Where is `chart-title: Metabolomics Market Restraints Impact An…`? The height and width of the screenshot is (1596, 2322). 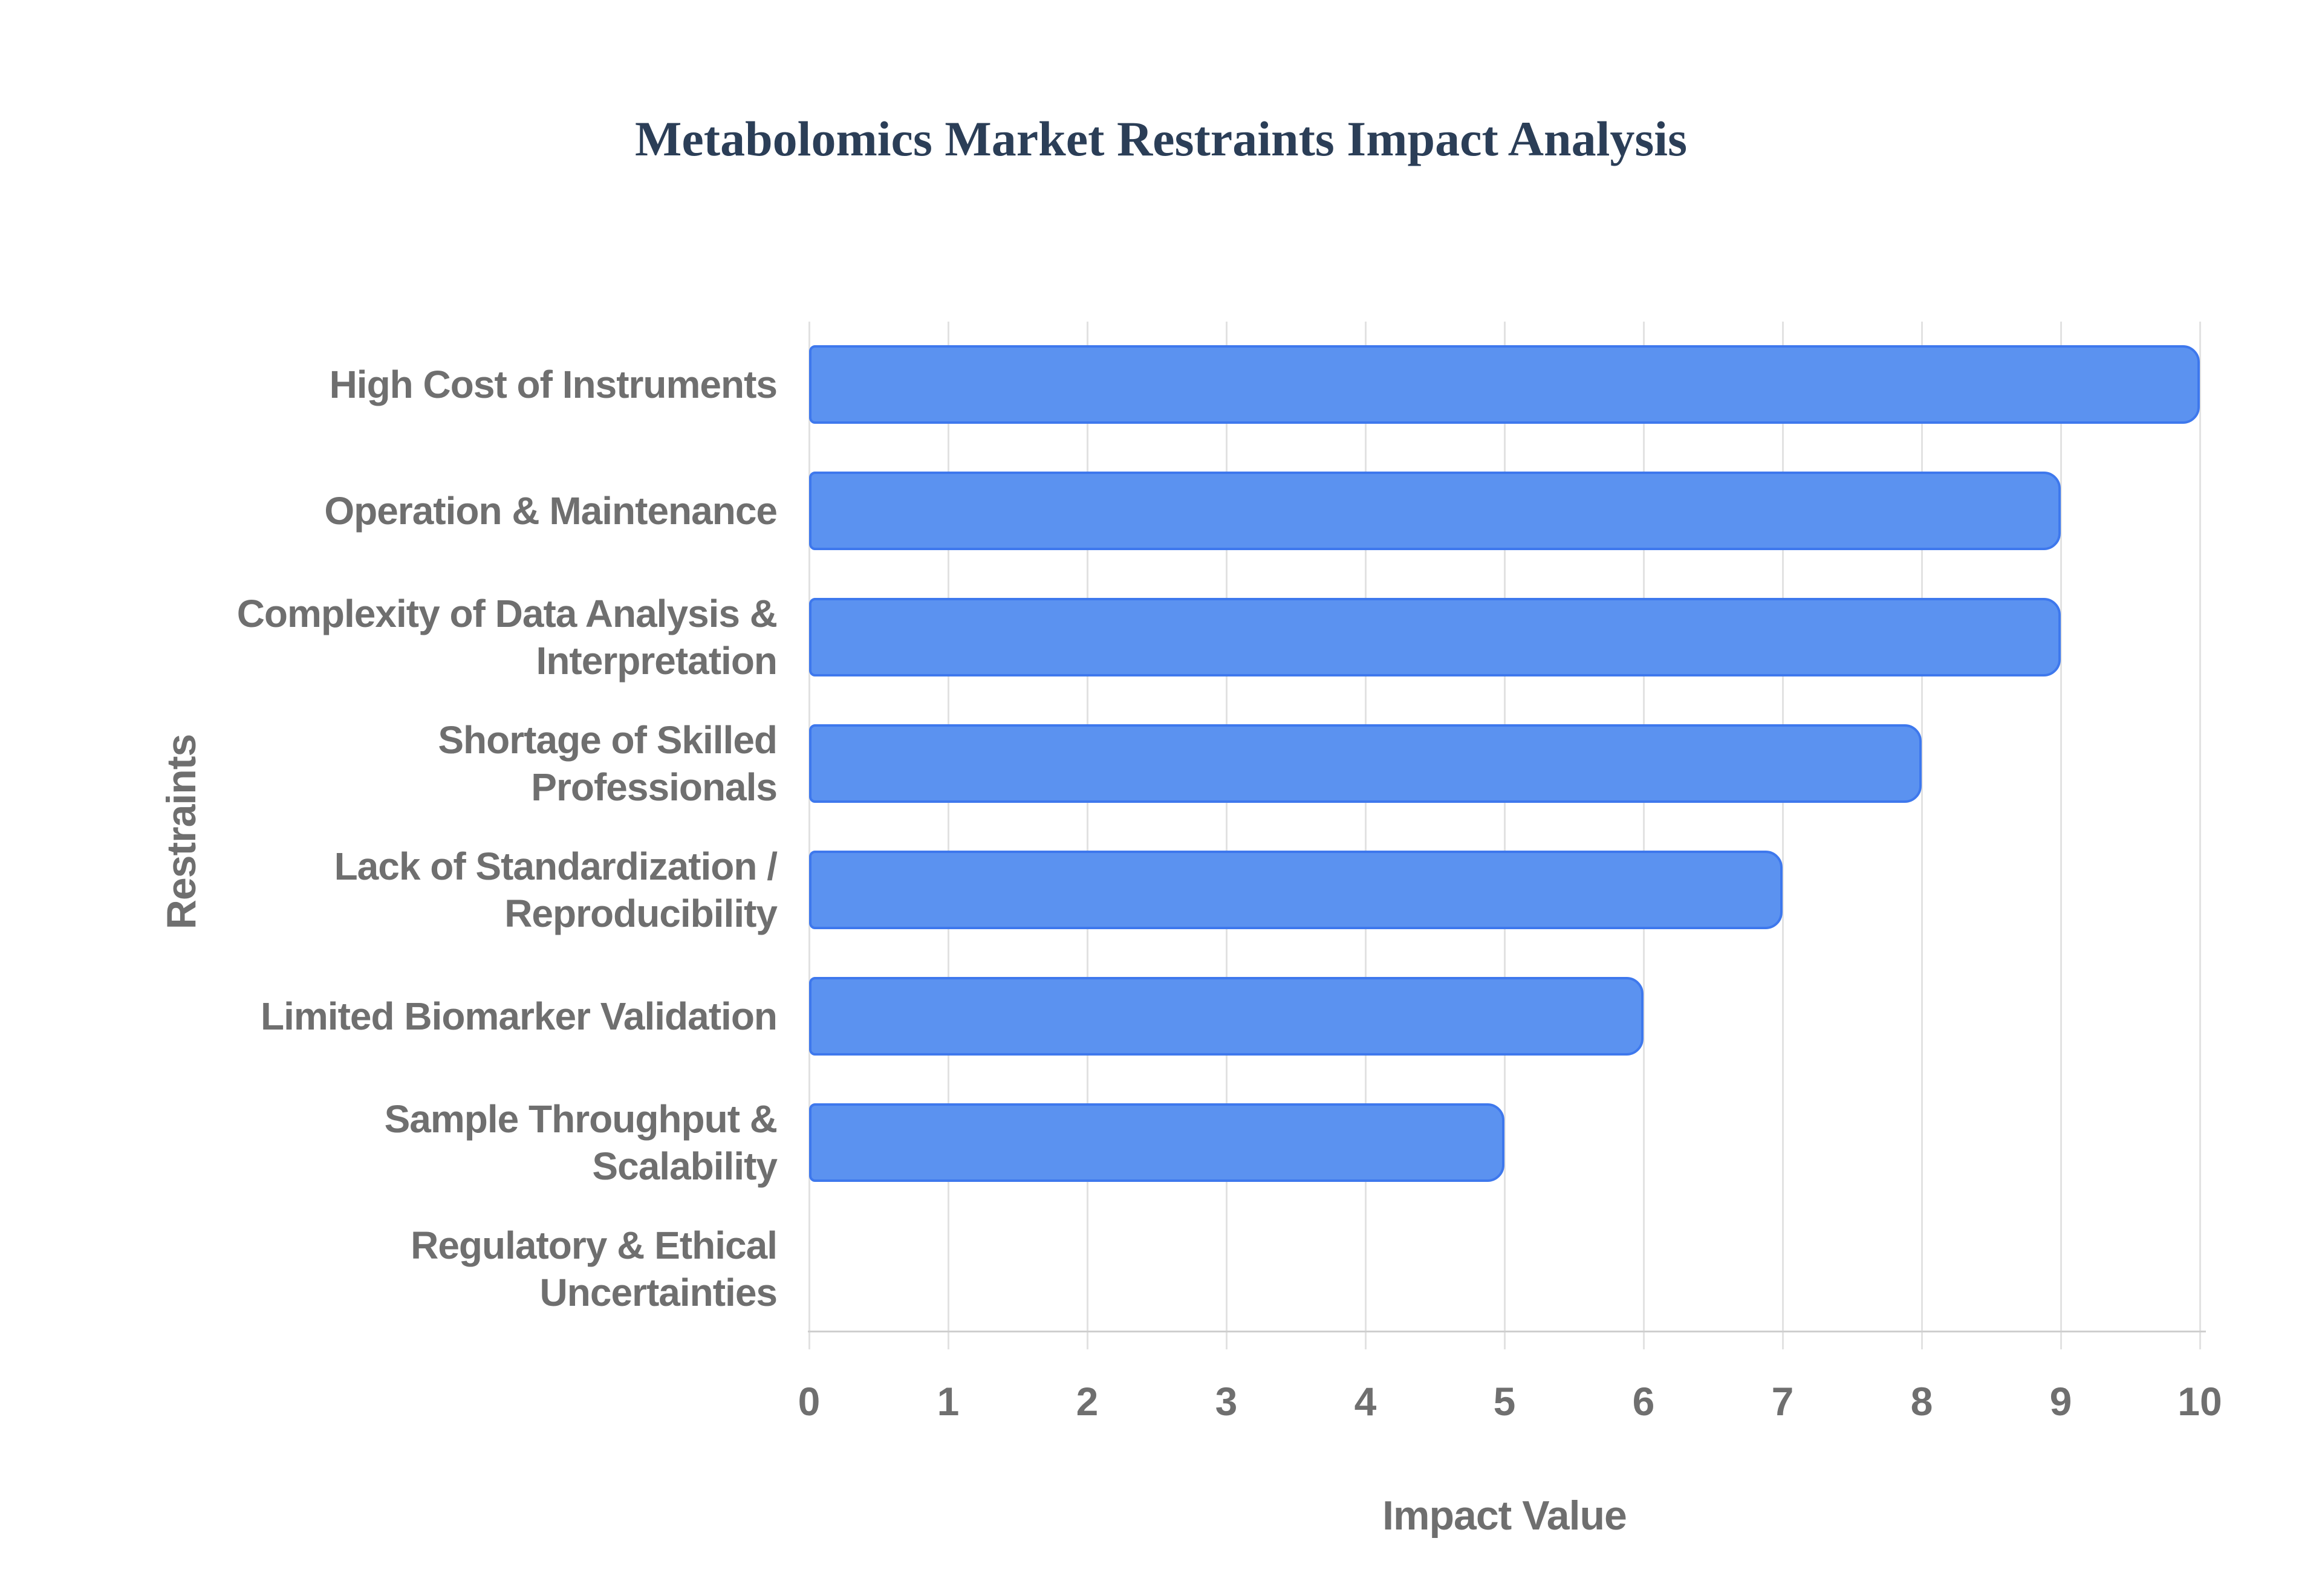 chart-title: Metabolomics Market Restraints Impact An… is located at coordinates (1161, 138).